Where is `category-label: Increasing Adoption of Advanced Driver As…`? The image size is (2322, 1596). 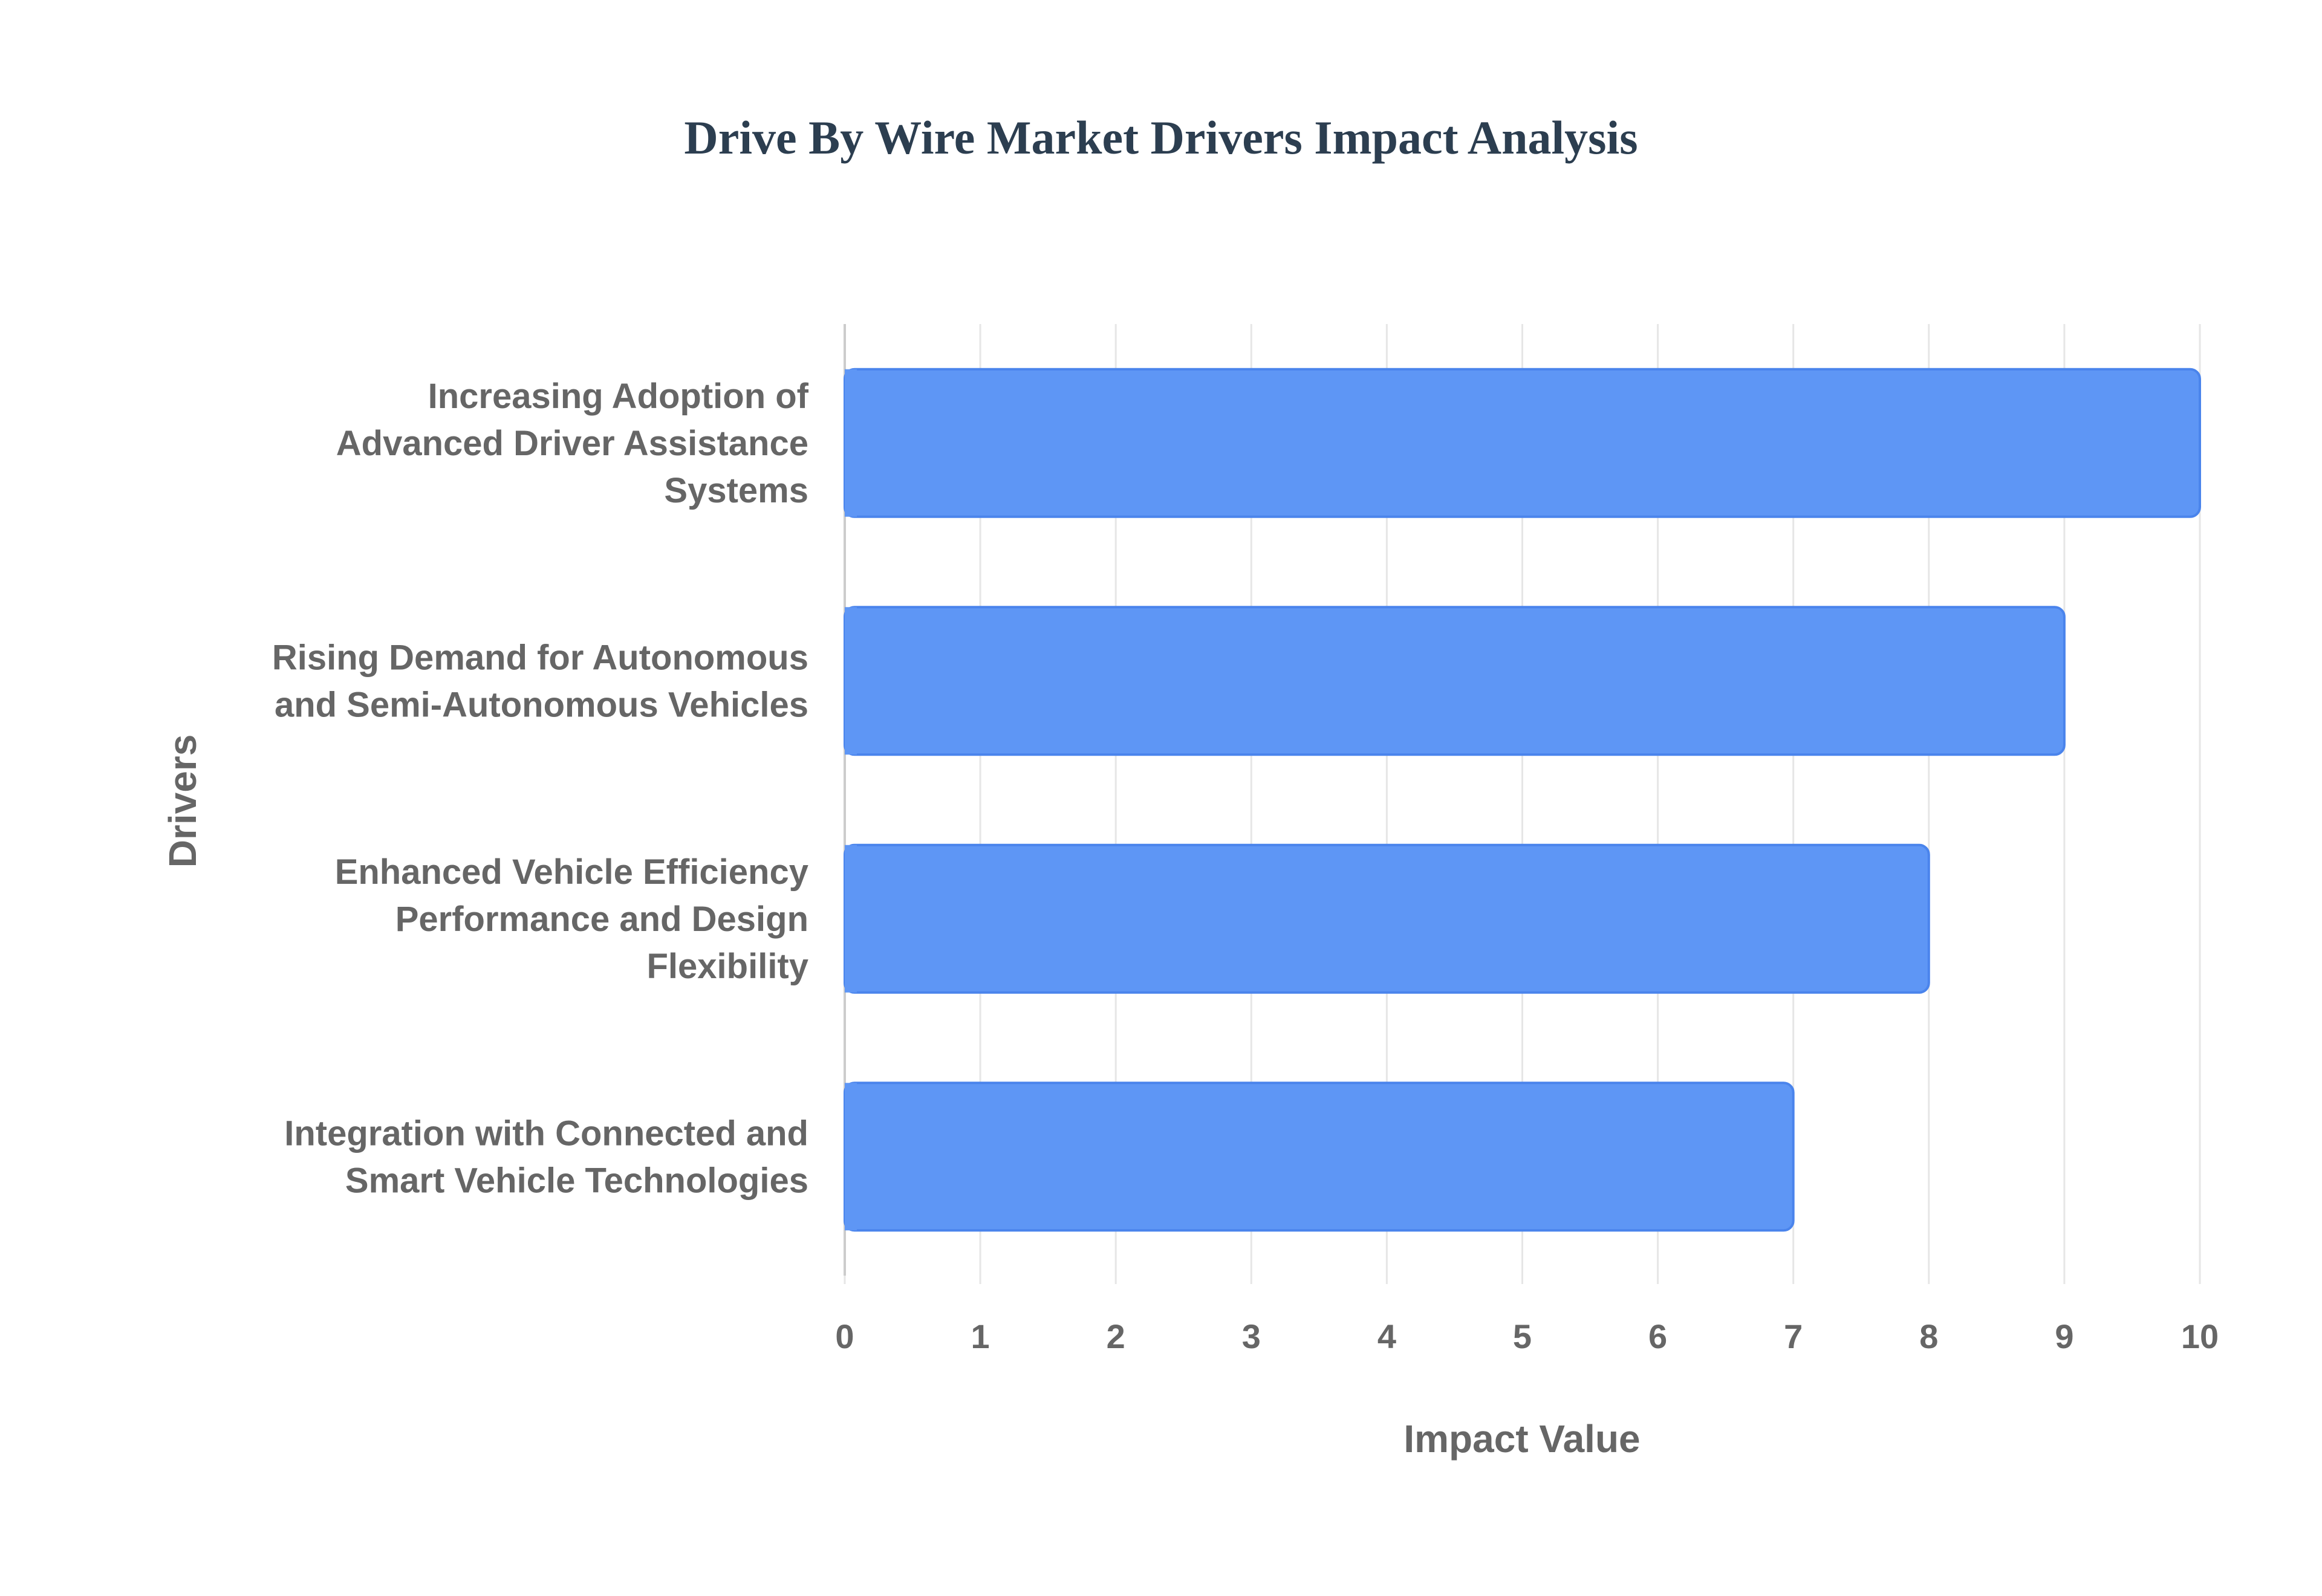
category-label: Increasing Adoption of Advanced Driver As… is located at coordinates (572, 443).